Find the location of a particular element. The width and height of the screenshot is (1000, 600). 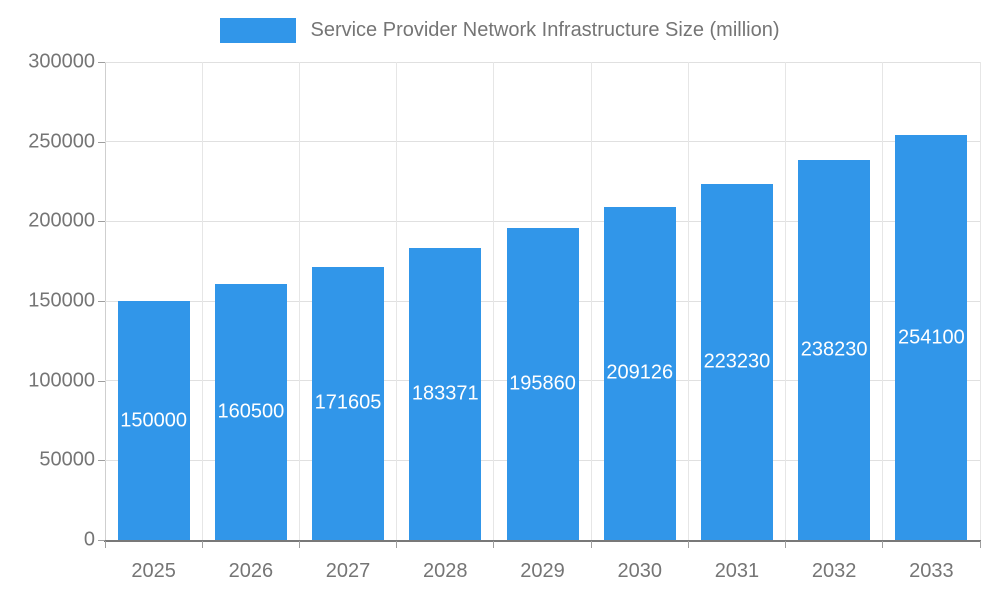

x-axis-label: 2028 is located at coordinates (445, 571).